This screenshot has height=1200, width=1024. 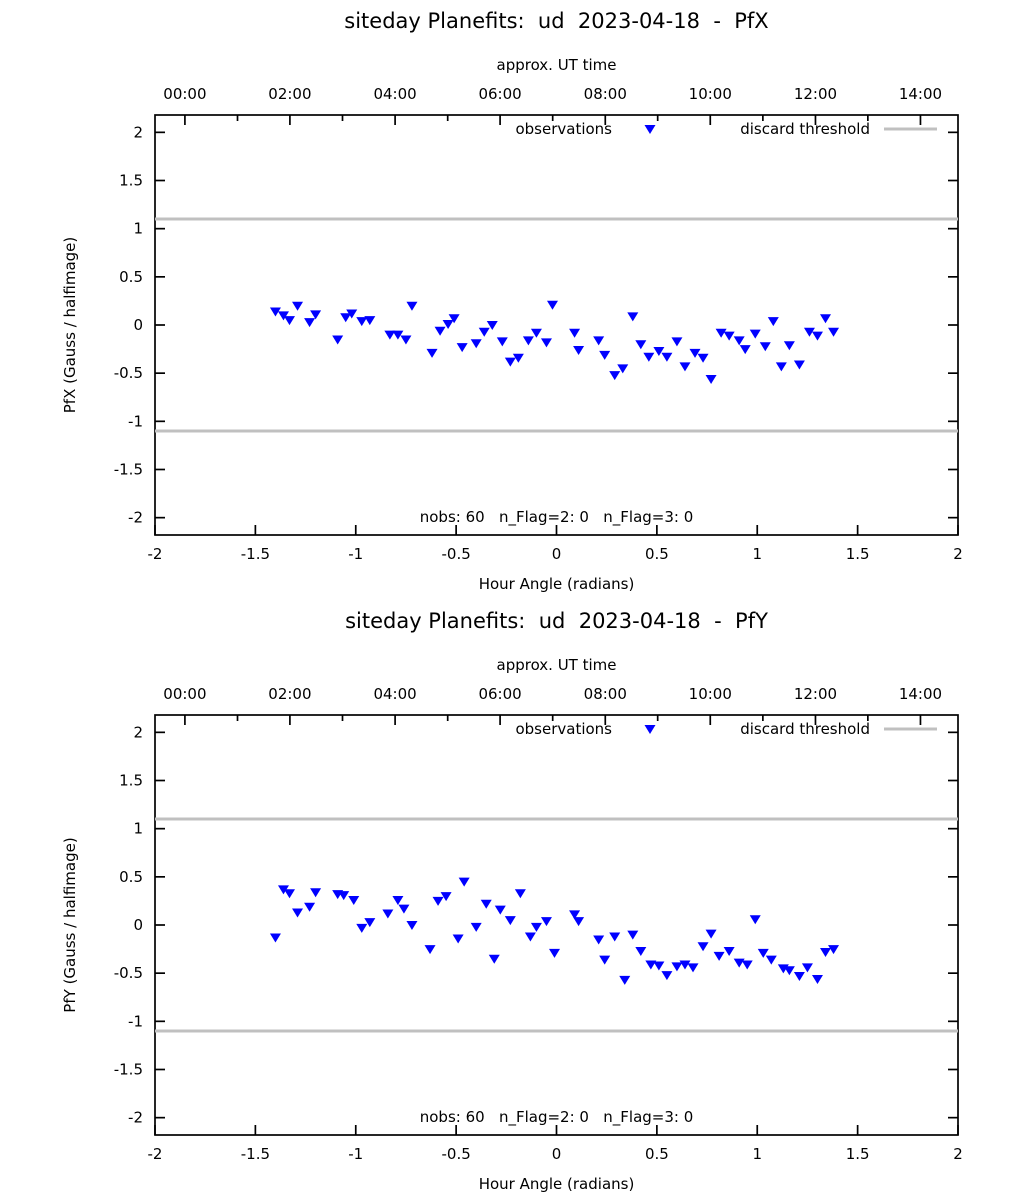 I want to click on x-tick-label: 0, so click(x=557, y=1154).